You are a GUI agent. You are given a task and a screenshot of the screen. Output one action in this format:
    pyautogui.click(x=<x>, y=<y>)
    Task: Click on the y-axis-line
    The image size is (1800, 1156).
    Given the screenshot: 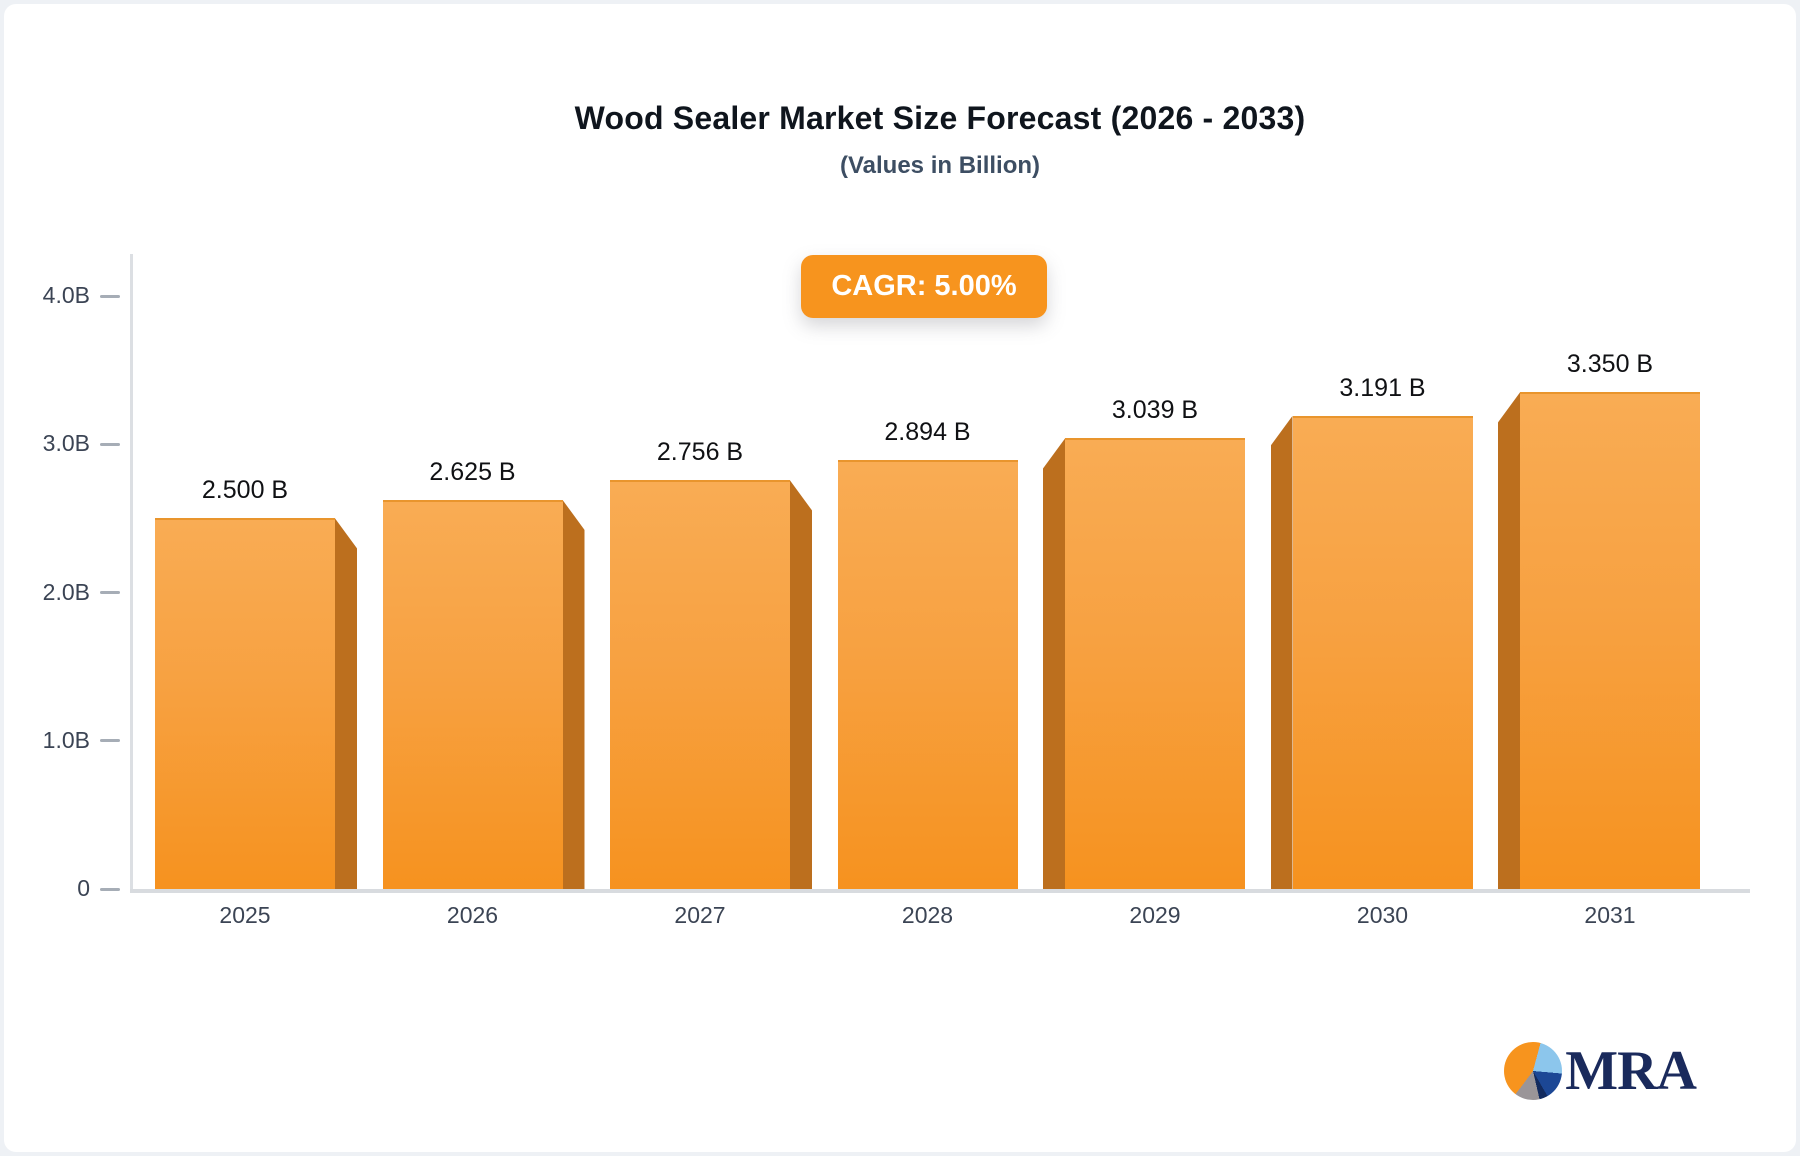 What is the action you would take?
    pyautogui.click(x=131, y=573)
    